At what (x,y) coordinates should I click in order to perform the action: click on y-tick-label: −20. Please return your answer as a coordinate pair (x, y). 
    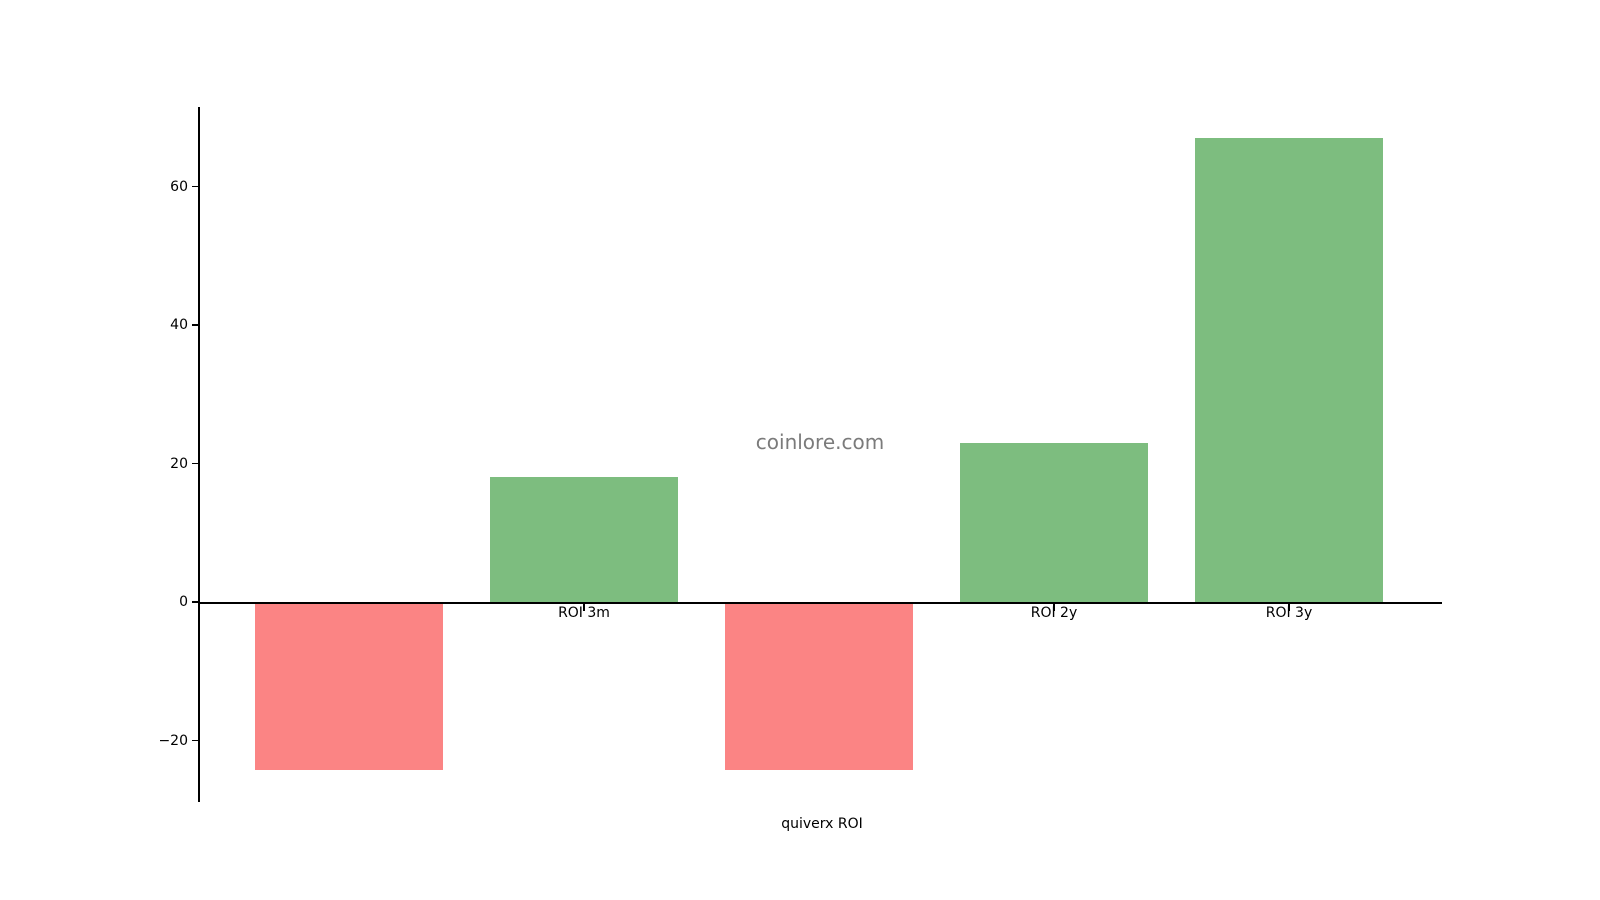
    Looking at the image, I should click on (173, 740).